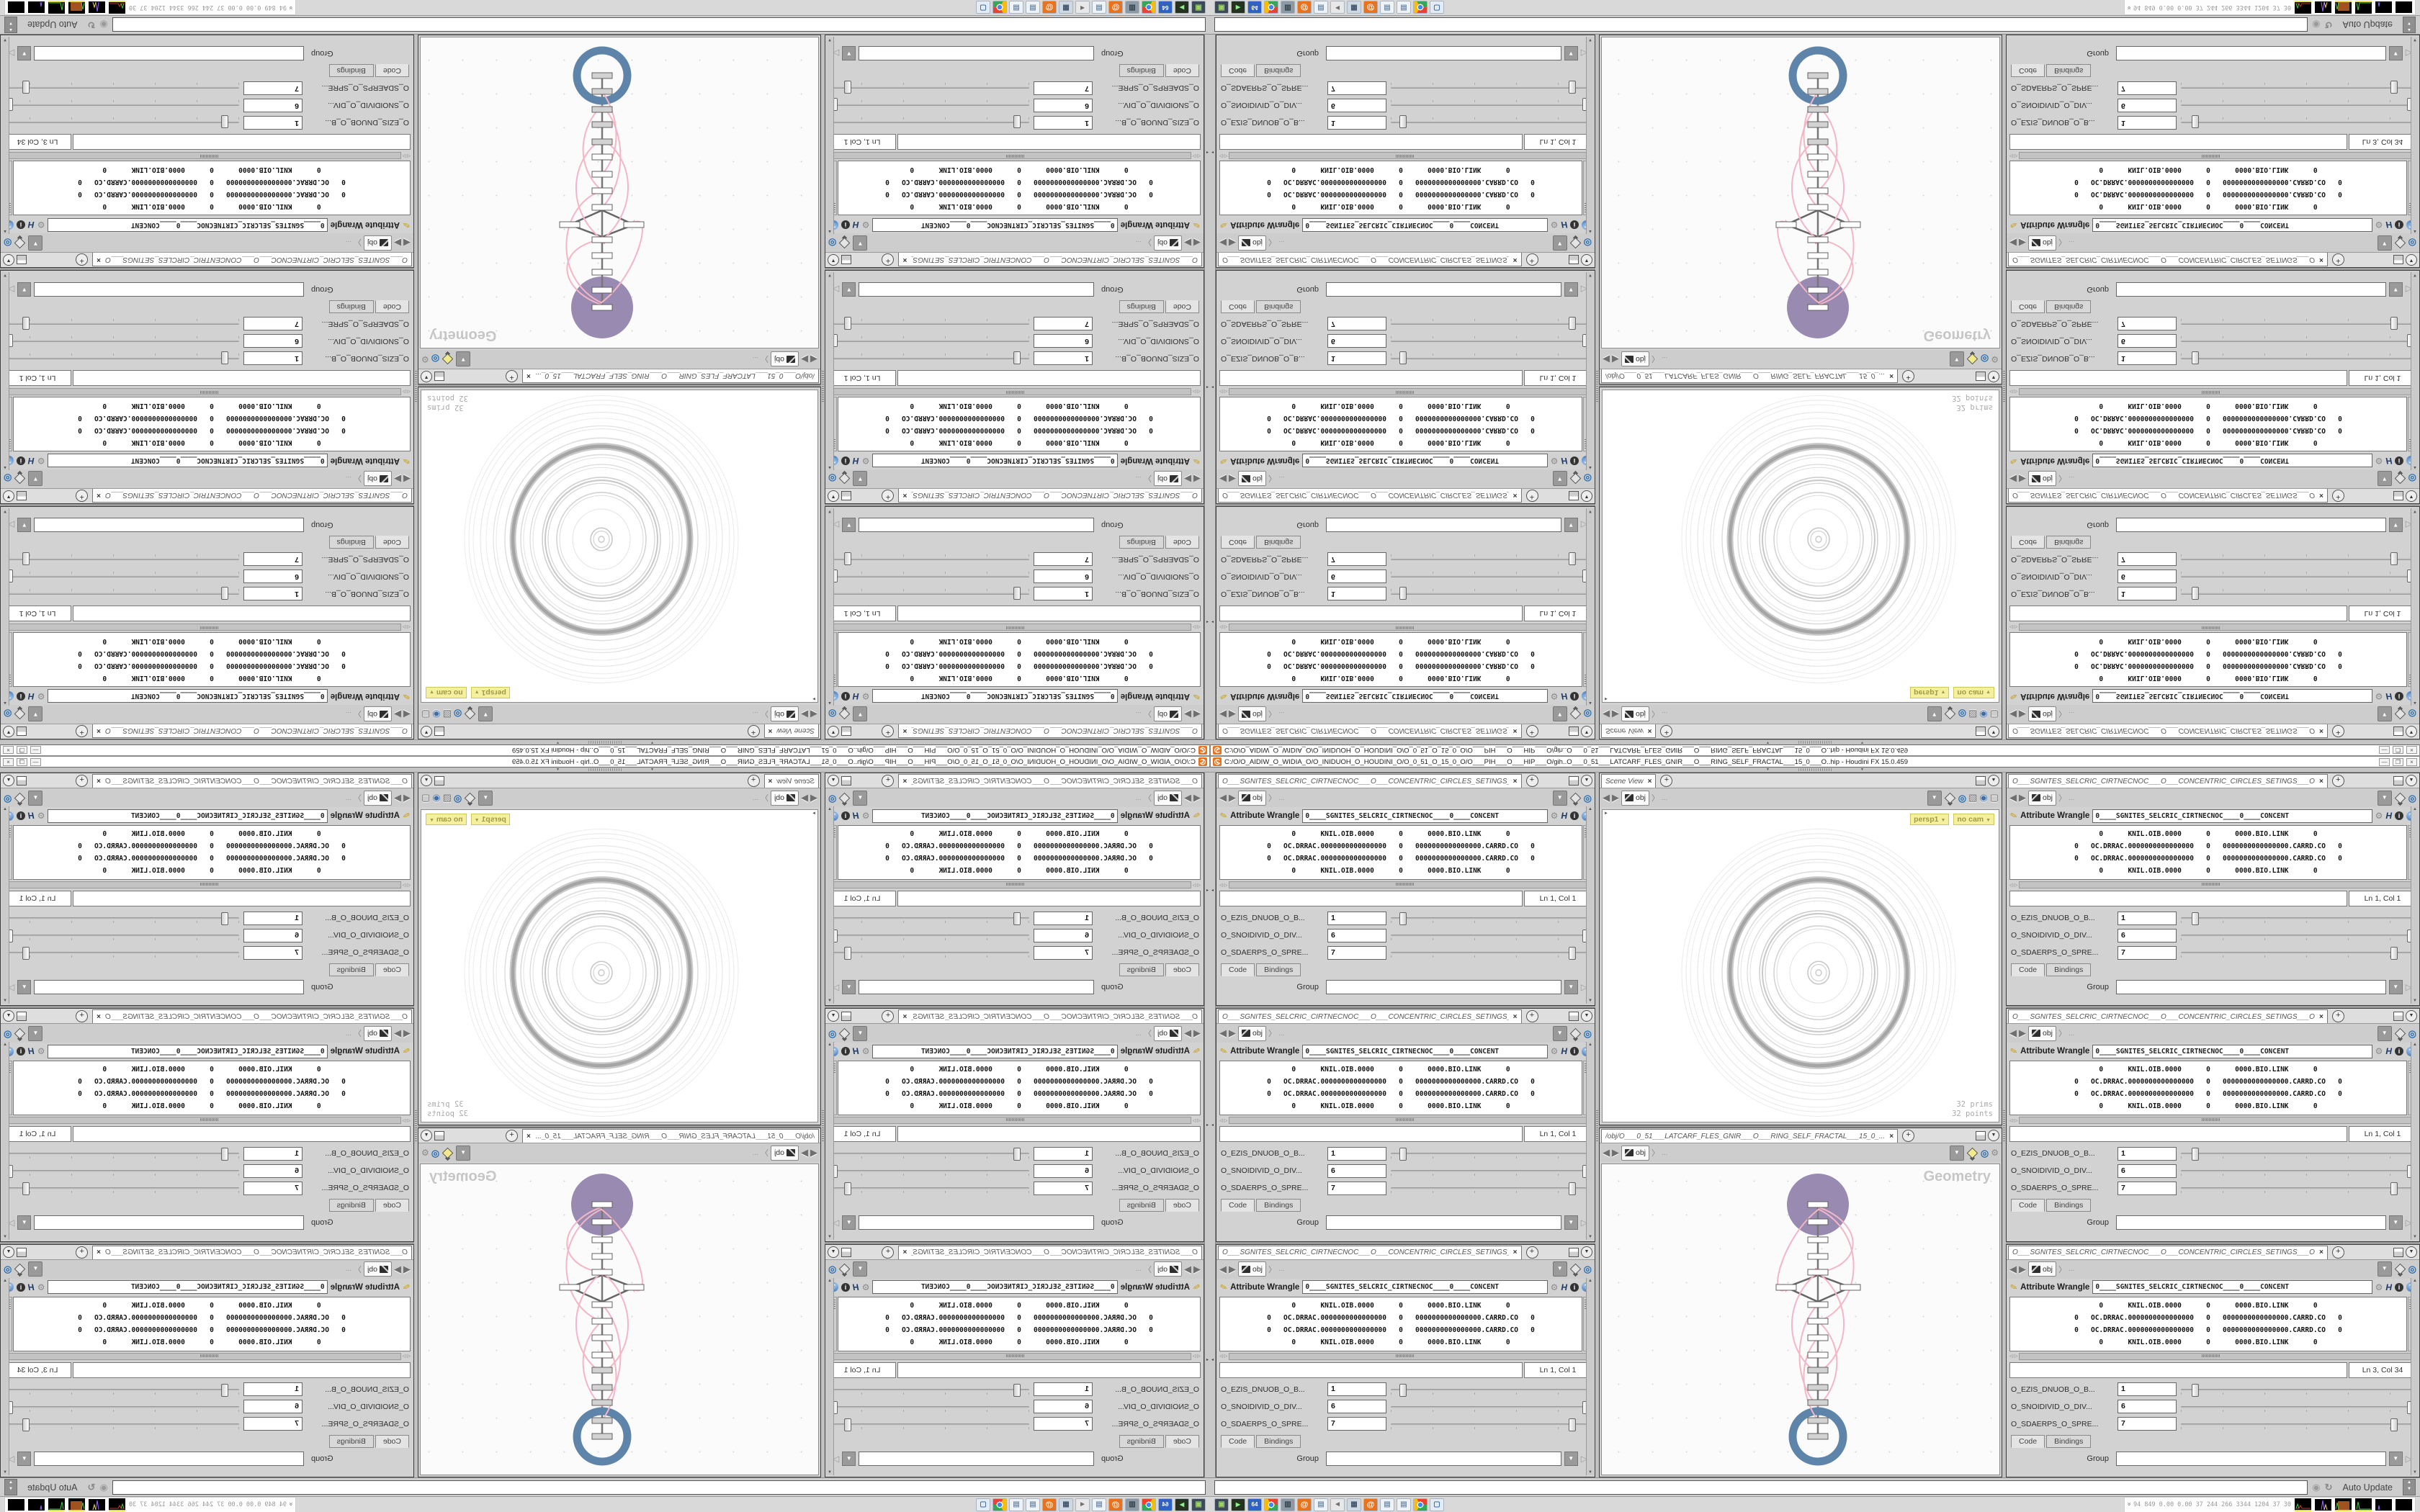  What do you see at coordinates (8, 761) in the screenshot?
I see `close-button: ×` at bounding box center [8, 761].